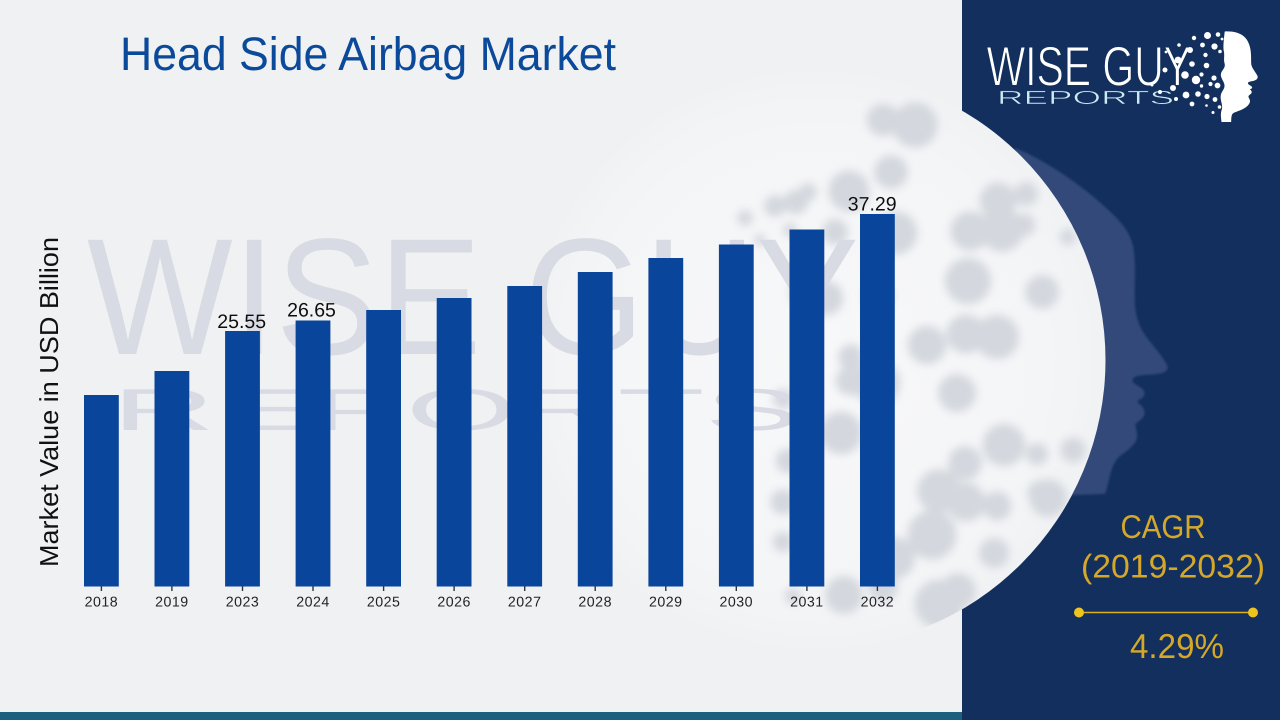  What do you see at coordinates (1085, 98) in the screenshot?
I see `svg-text: REPORTS` at bounding box center [1085, 98].